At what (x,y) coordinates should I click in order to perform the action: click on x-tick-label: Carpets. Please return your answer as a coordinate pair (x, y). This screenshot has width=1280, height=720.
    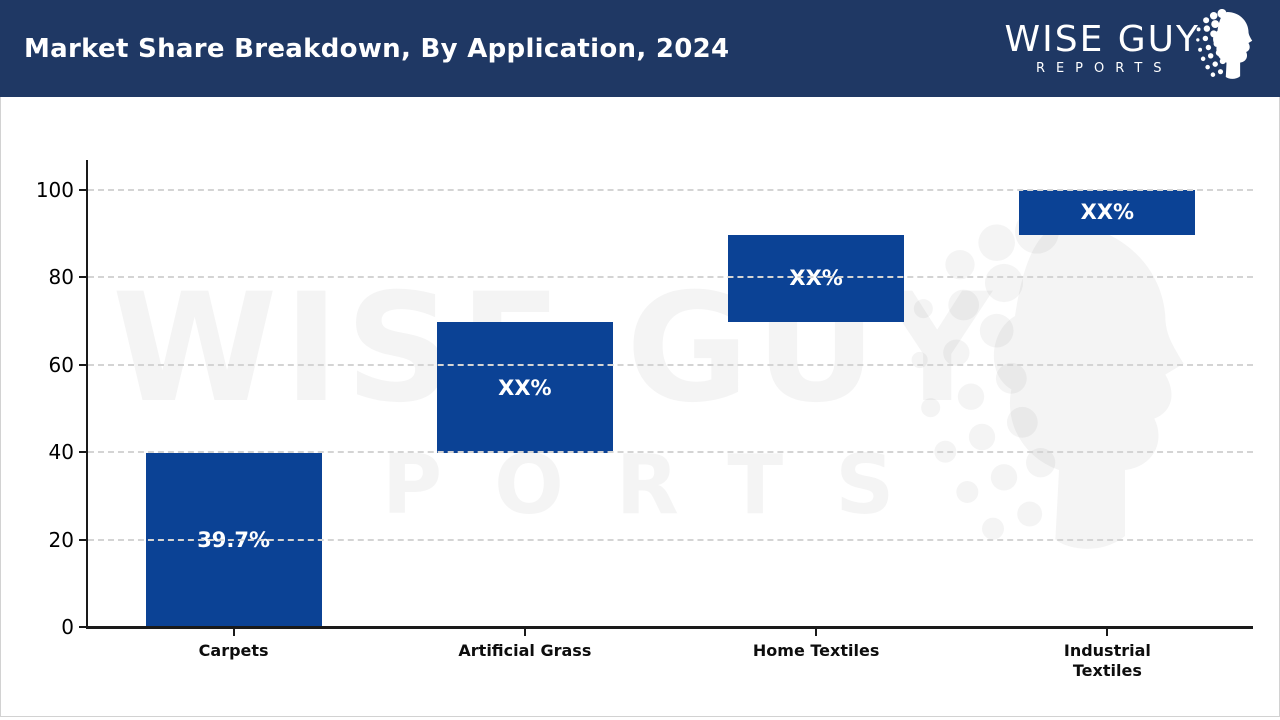
    Looking at the image, I should click on (233, 650).